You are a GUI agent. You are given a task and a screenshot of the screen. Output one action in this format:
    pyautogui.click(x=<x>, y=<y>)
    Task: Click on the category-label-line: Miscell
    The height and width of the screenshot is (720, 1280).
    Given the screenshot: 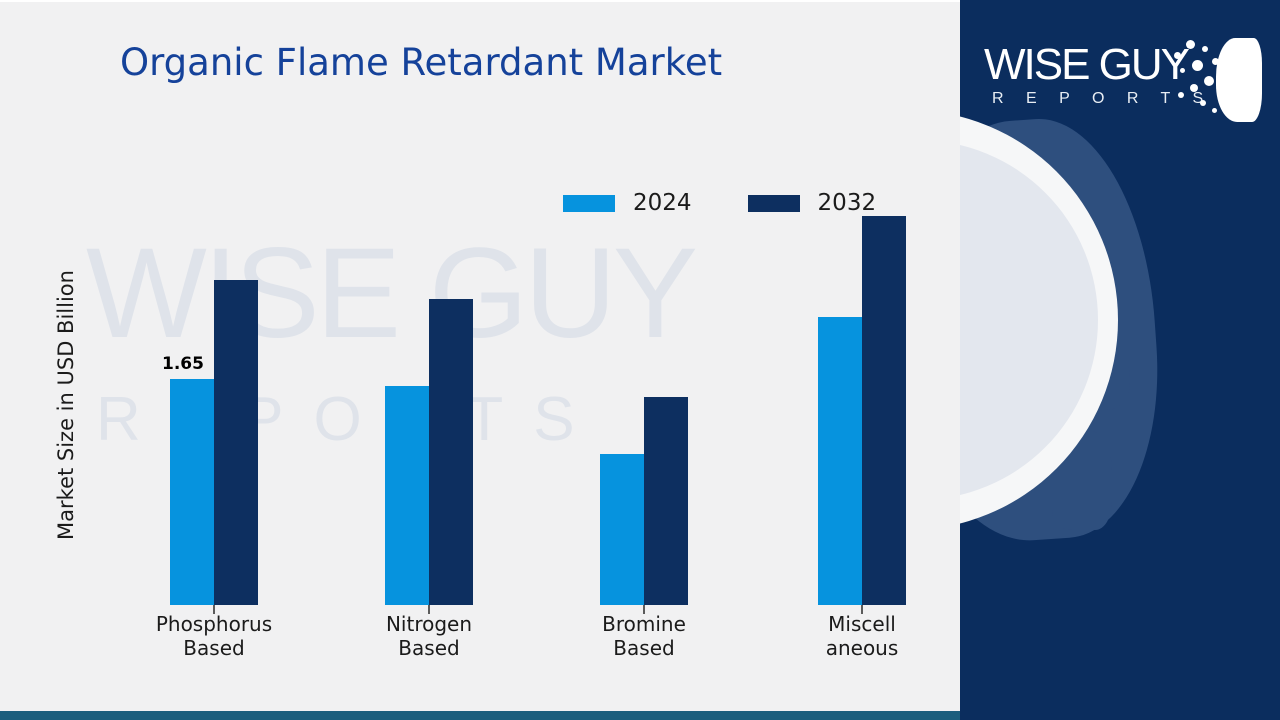 What is the action you would take?
    pyautogui.click(x=862, y=624)
    